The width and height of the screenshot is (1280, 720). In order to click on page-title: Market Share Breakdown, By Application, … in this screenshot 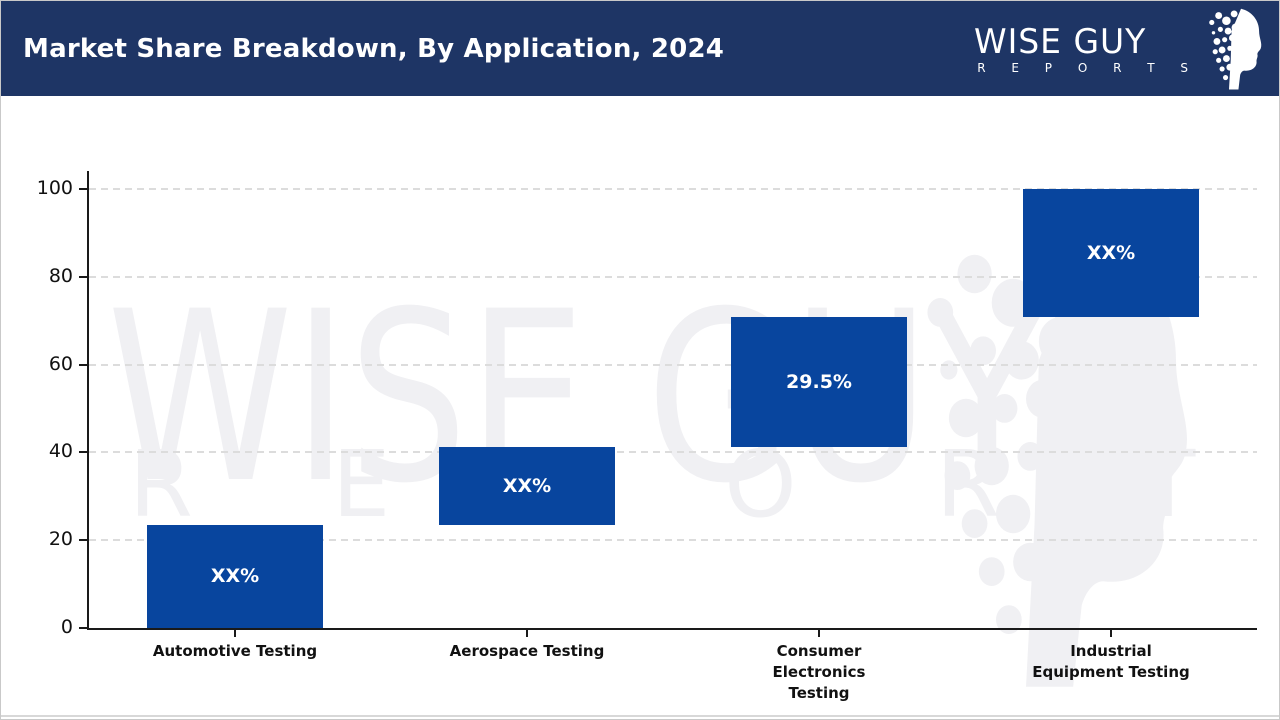, I will do `click(374, 48)`.